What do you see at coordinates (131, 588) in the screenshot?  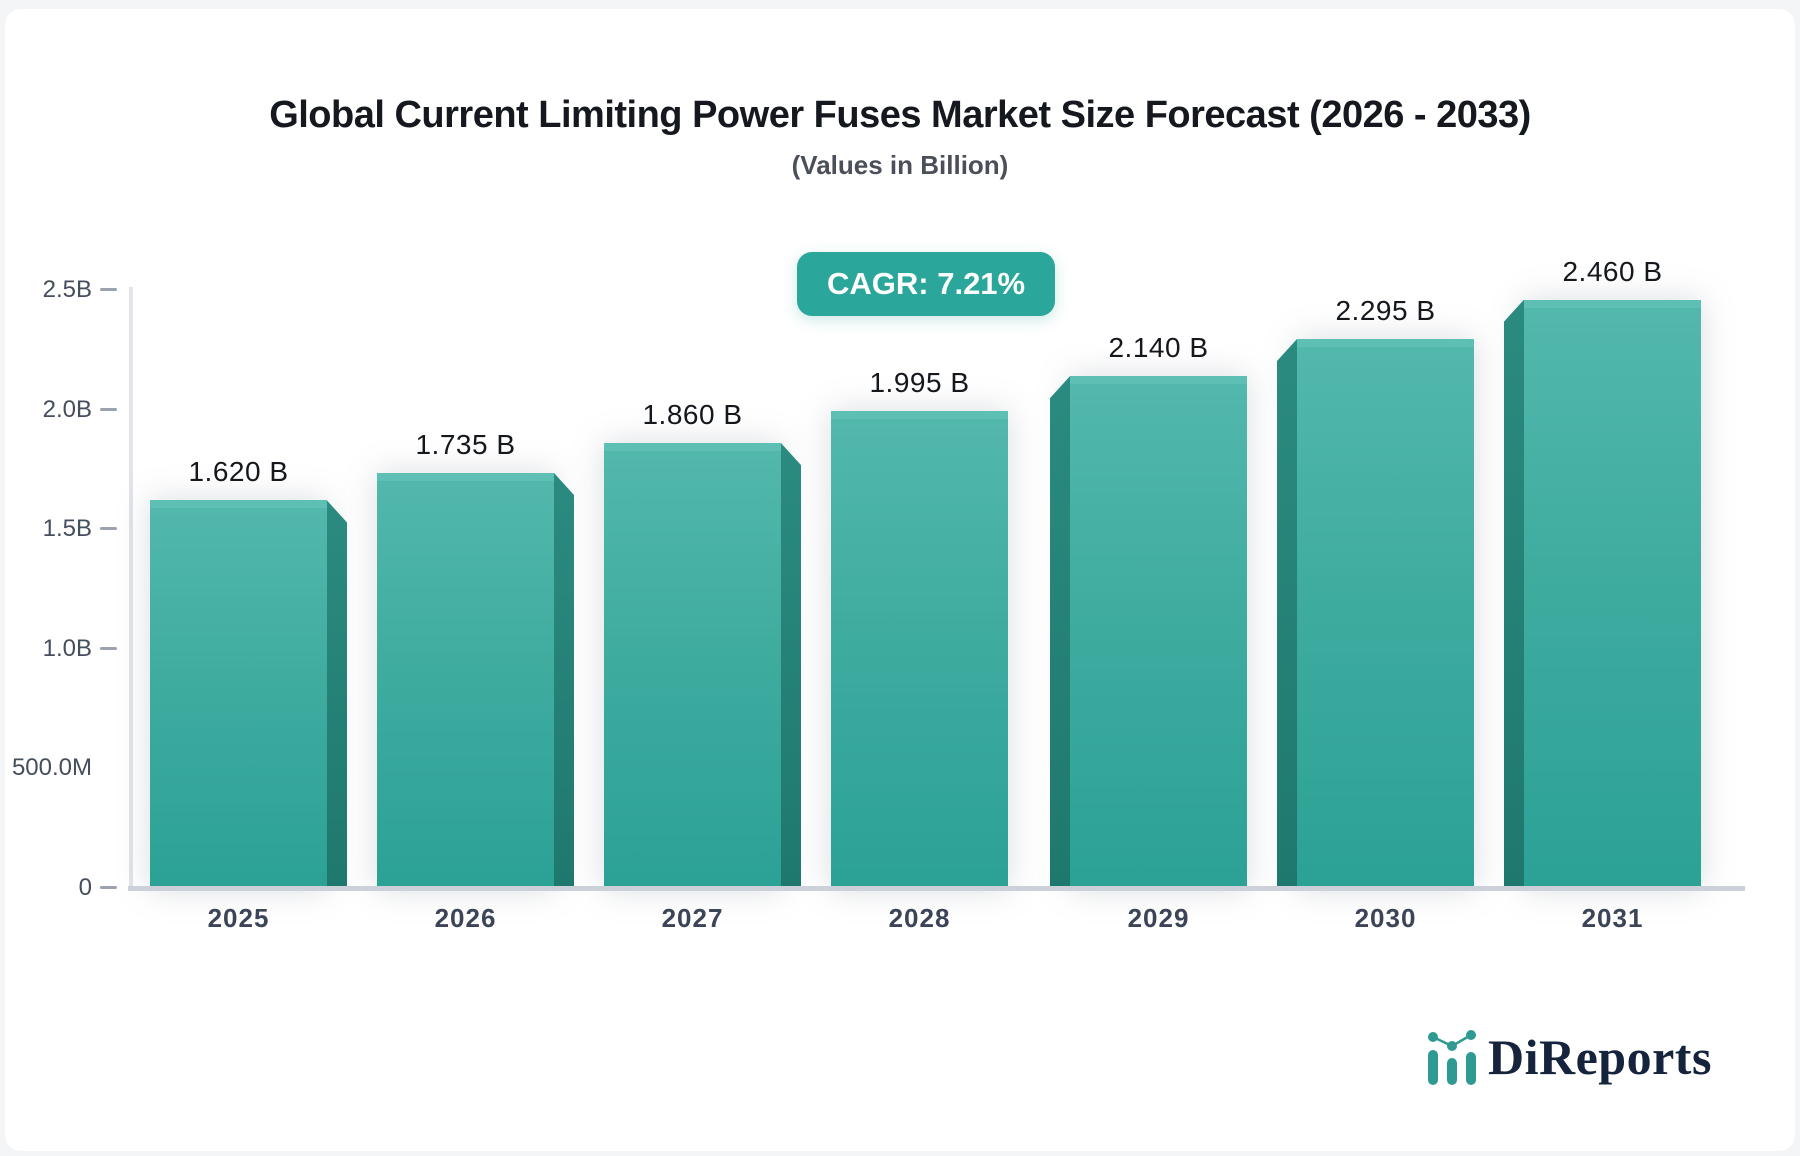 I see `y-axis-line` at bounding box center [131, 588].